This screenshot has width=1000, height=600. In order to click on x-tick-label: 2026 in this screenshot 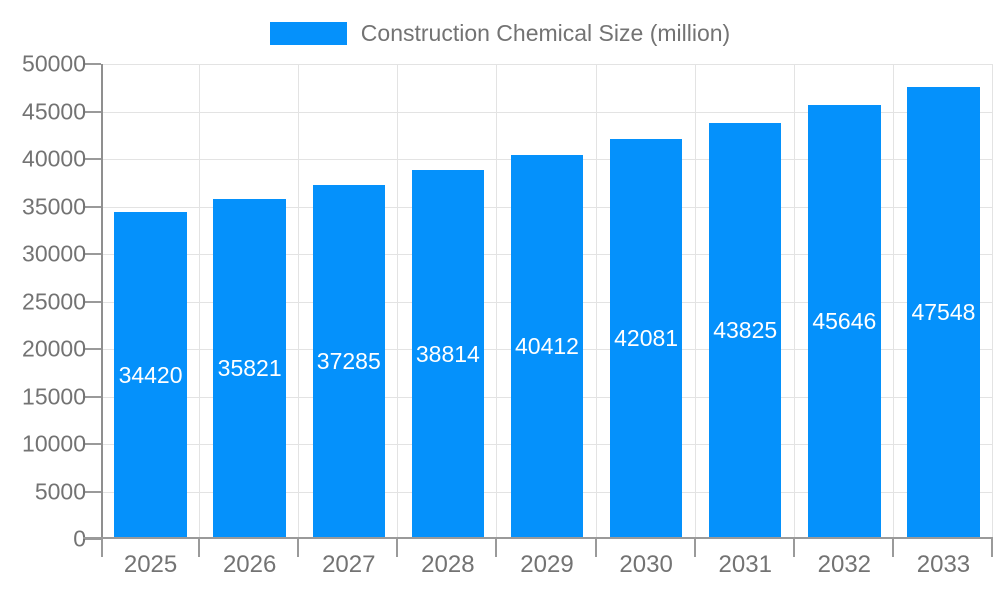, I will do `click(249, 564)`.